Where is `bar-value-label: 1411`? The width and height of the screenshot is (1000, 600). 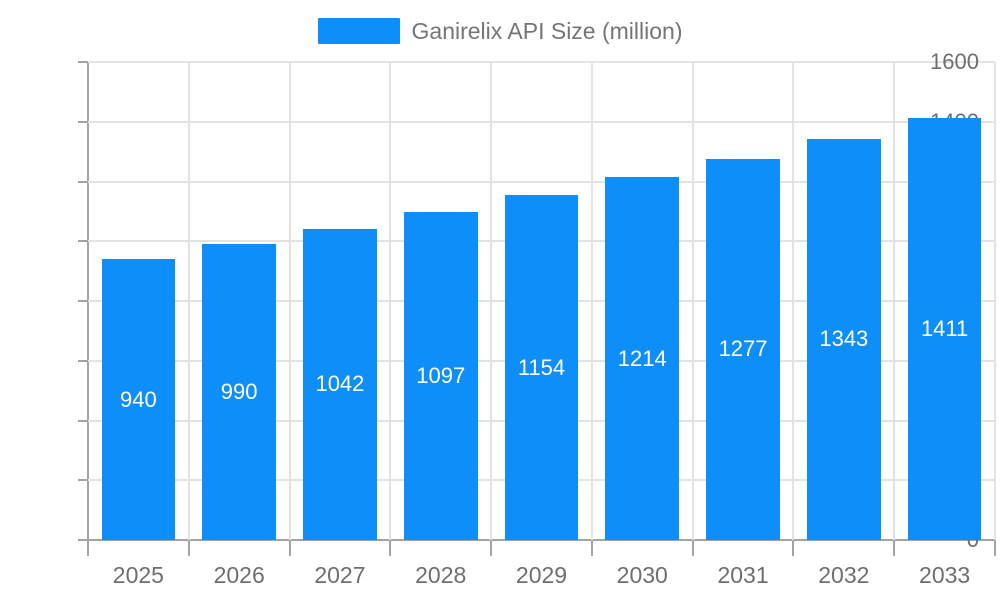 bar-value-label: 1411 is located at coordinates (944, 329).